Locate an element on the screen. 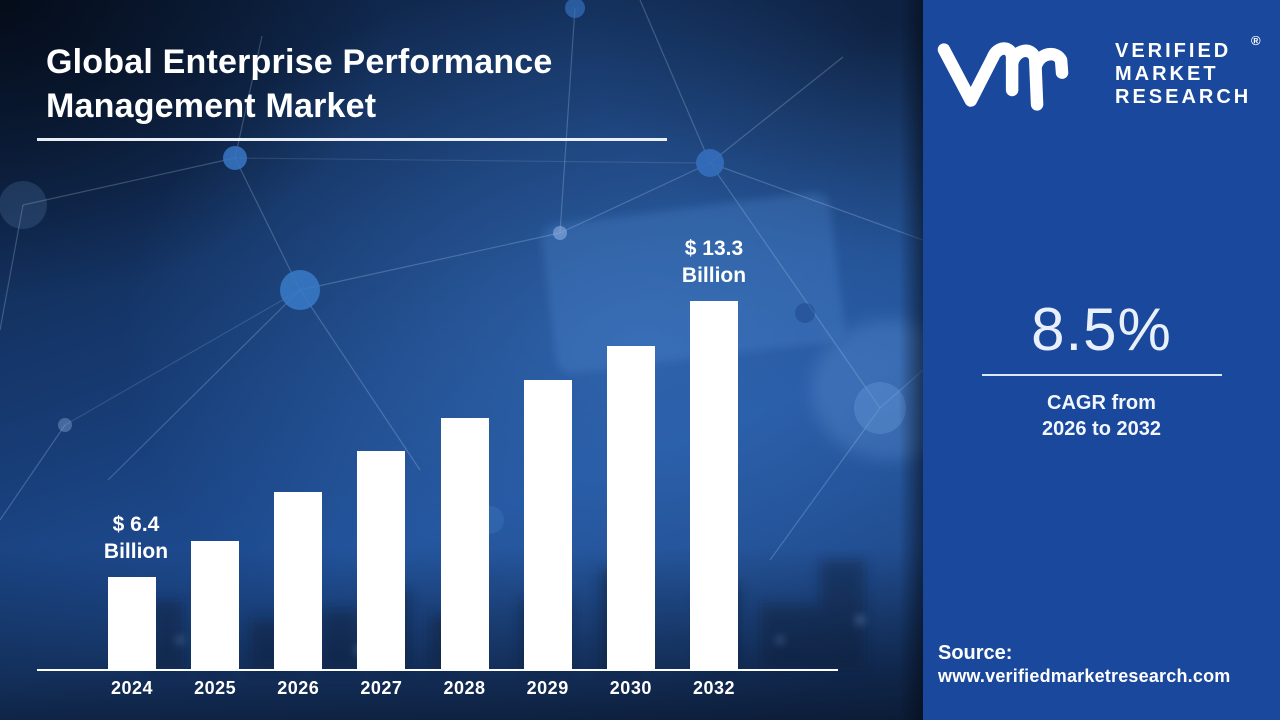 The image size is (1280, 720). x-tick-label-2025: 2025 is located at coordinates (215, 688).